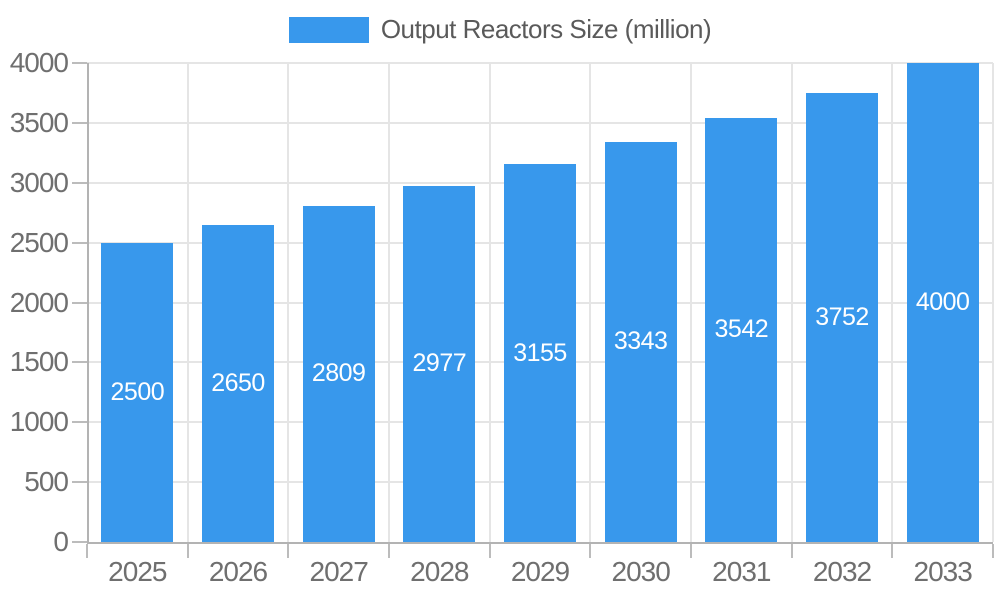 This screenshot has width=1000, height=600. I want to click on bar: 2809, so click(338, 373).